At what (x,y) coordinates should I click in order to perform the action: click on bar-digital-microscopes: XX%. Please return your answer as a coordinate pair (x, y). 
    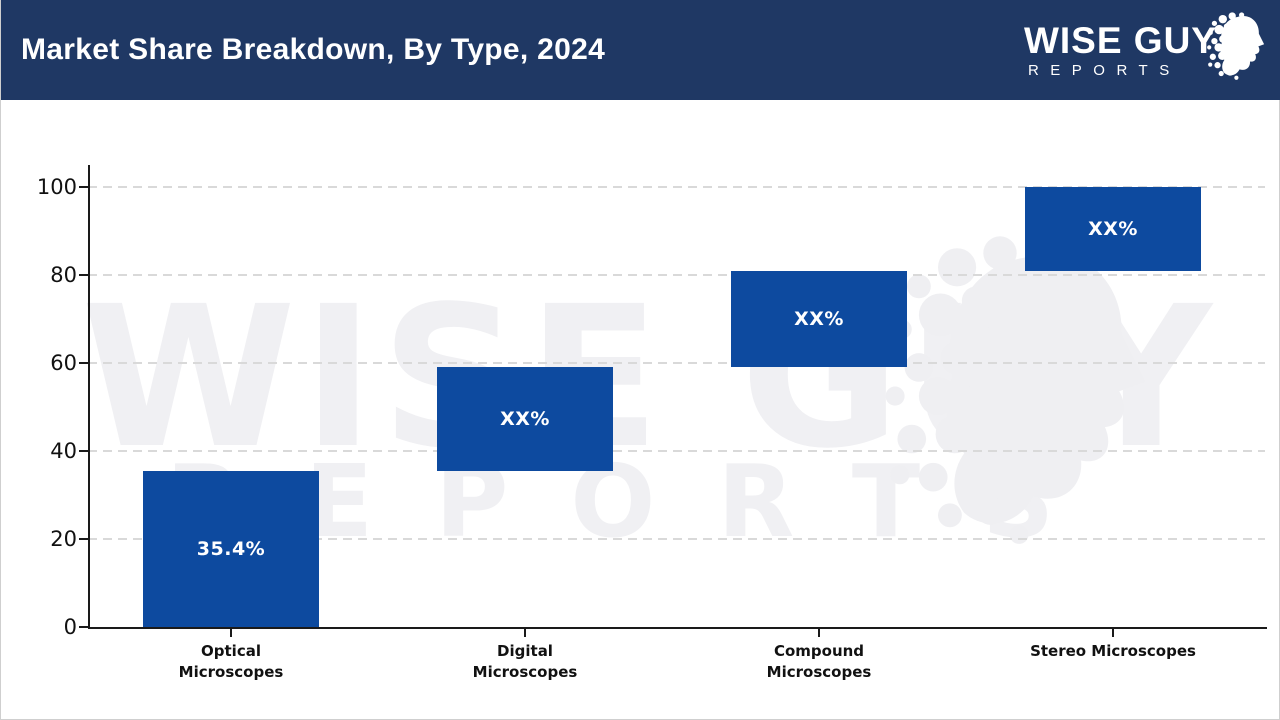
    Looking at the image, I should click on (525, 419).